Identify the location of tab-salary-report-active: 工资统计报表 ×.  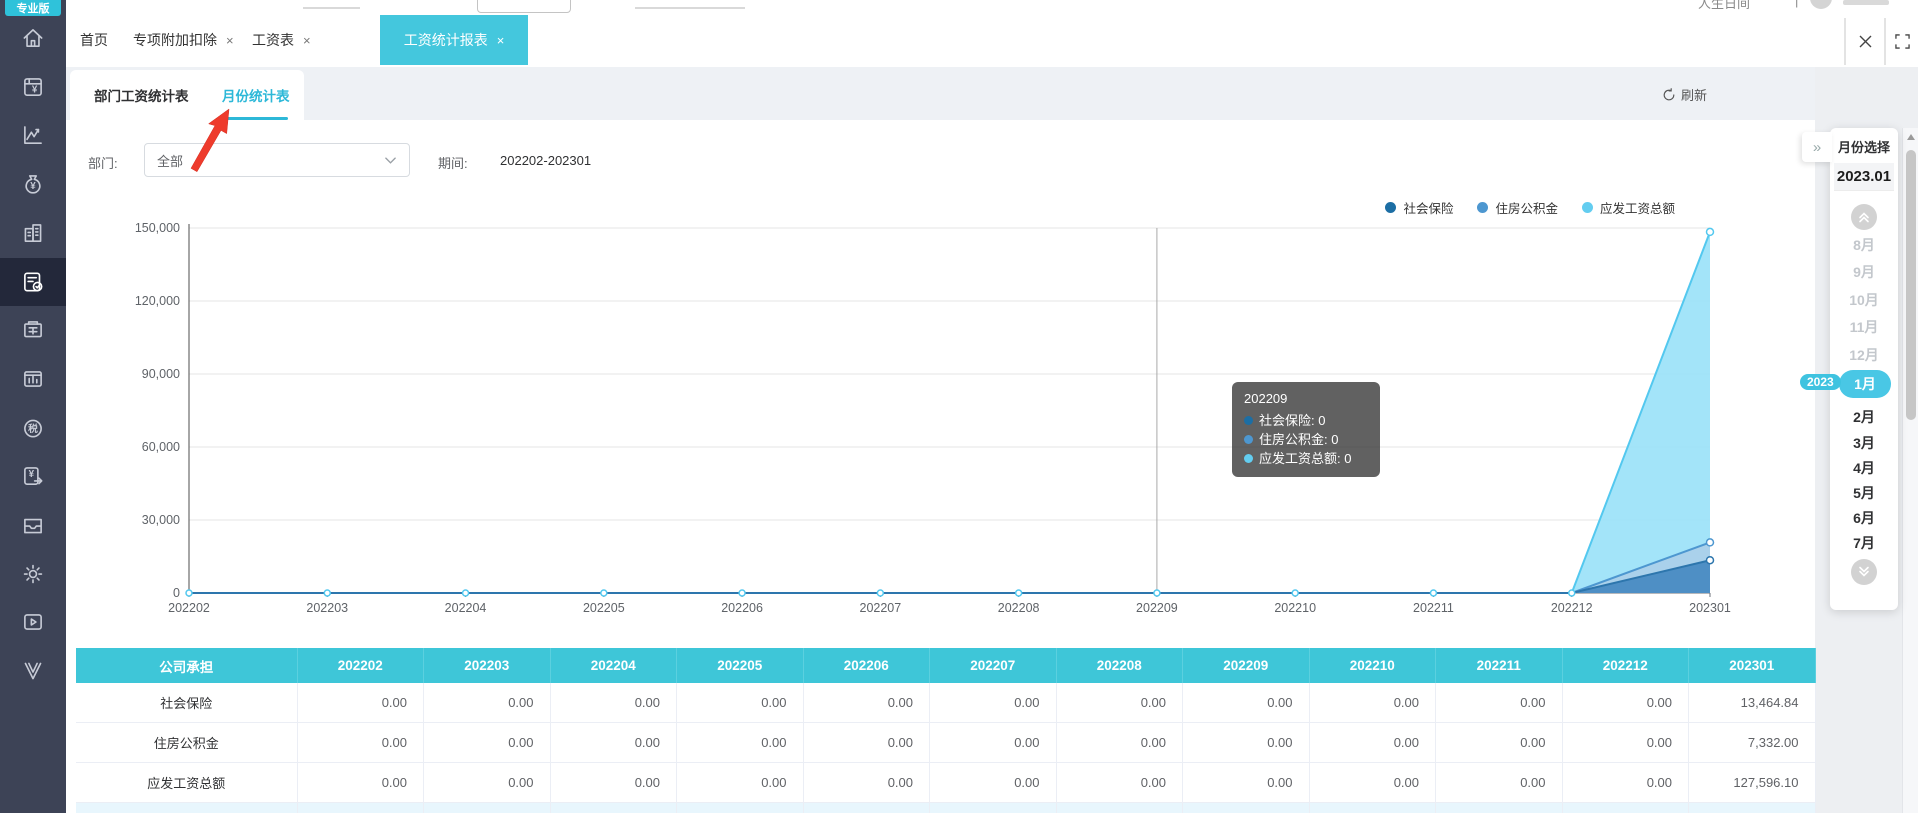
(454, 40).